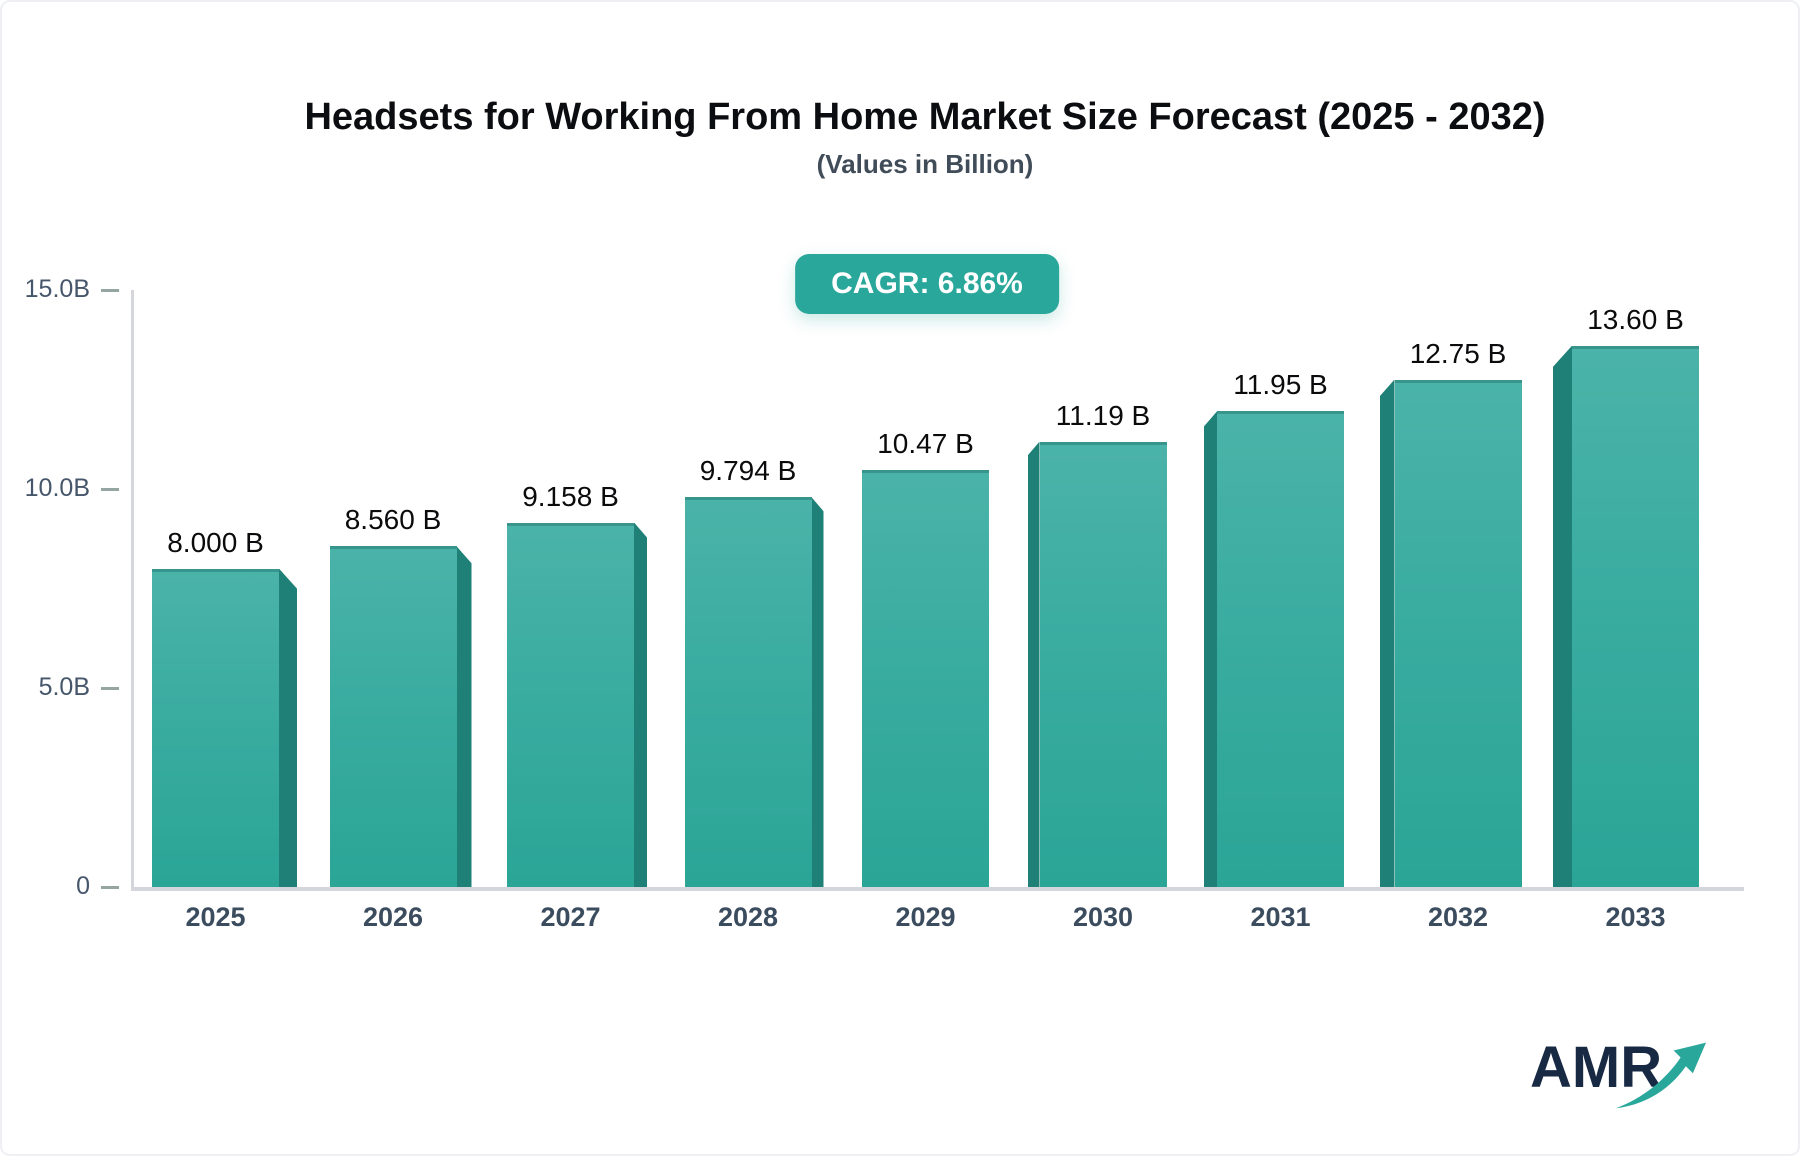 This screenshot has width=1800, height=1156. I want to click on bar-2026, so click(400, 716).